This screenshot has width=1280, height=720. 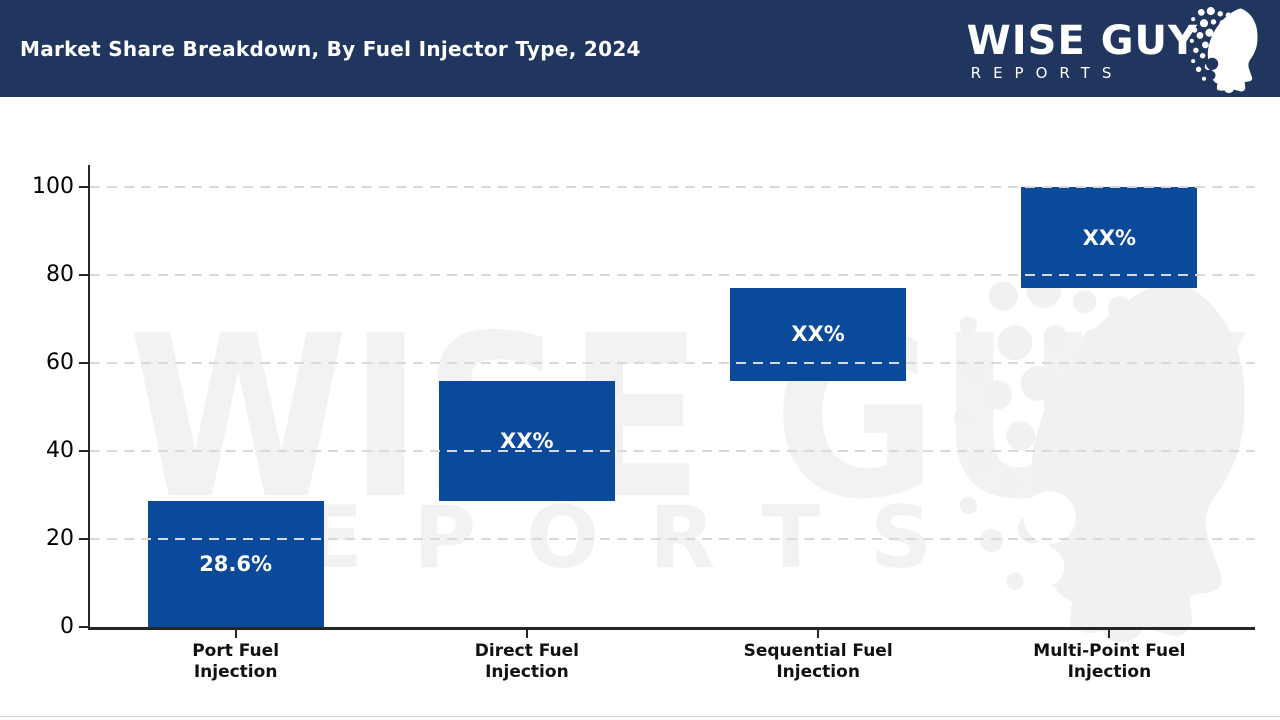 What do you see at coordinates (1082, 41) in the screenshot?
I see `logo-wordmark: WISE GUY` at bounding box center [1082, 41].